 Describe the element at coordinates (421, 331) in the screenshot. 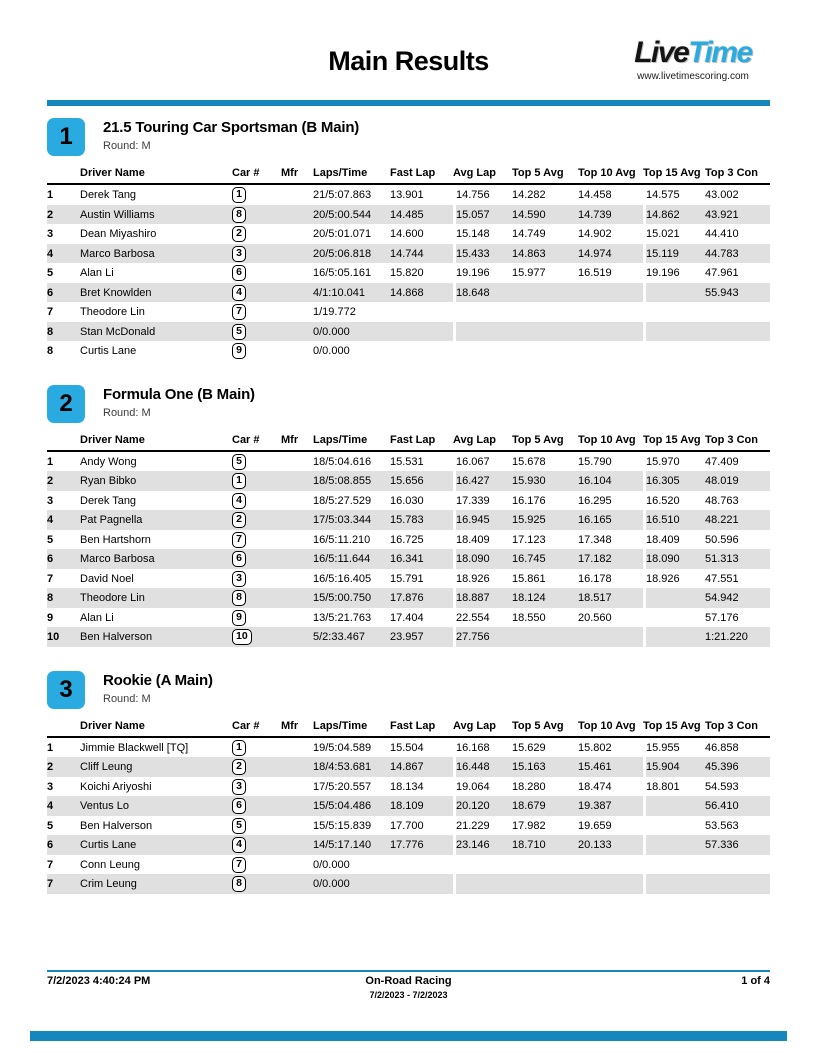

I see `cell-fast-lap` at that location.